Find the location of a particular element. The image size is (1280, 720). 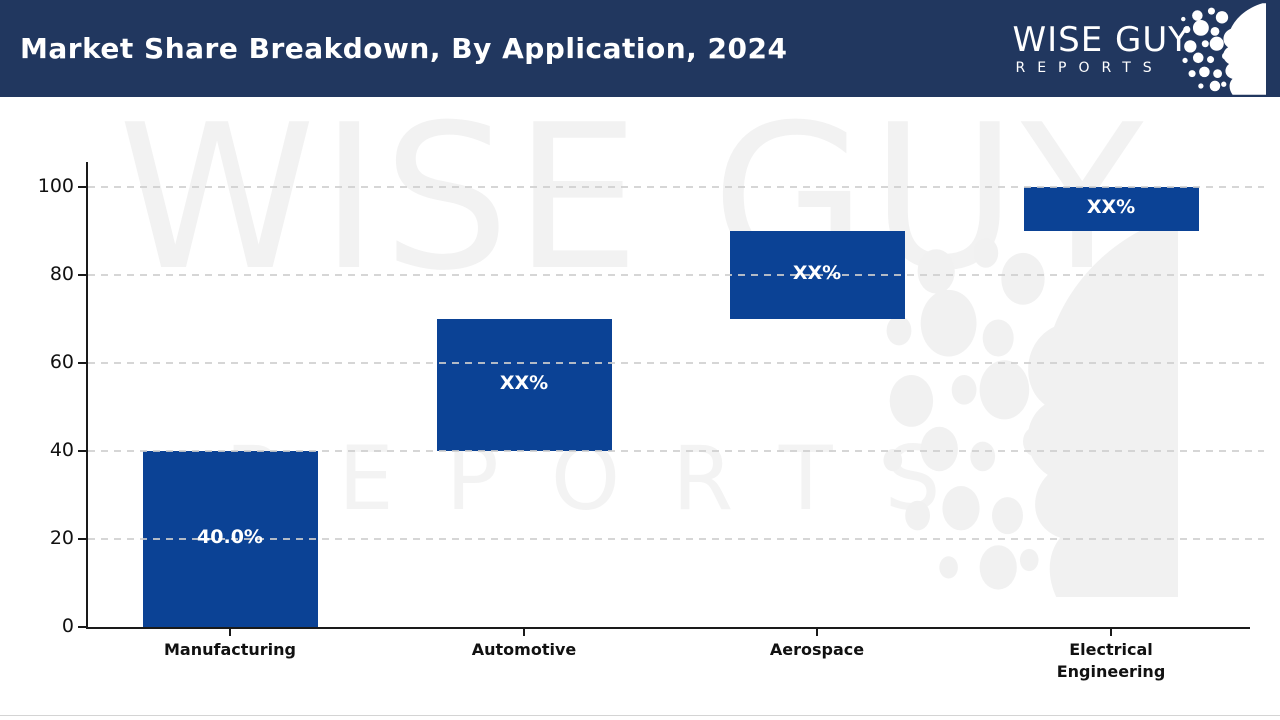

y-tick-label: 100 is located at coordinates (55, 186).